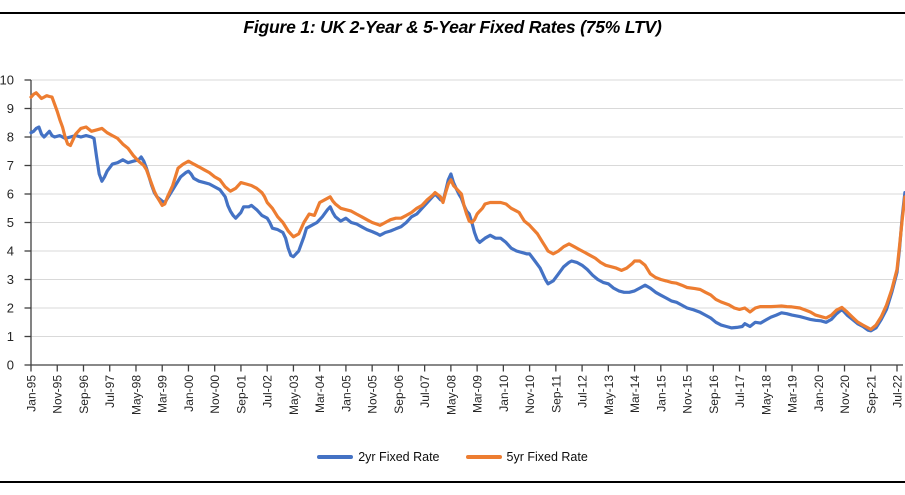 The image size is (905, 495). Describe the element at coordinates (399, 457) in the screenshot. I see `legend-label-2yr: 2yr Fixed Rate` at that location.